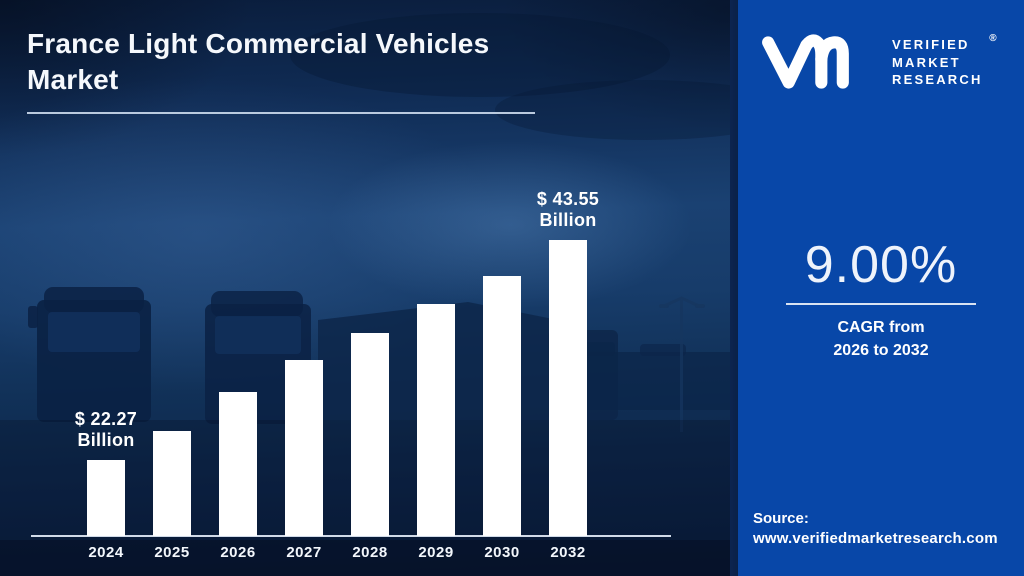 Image resolution: width=1024 pixels, height=576 pixels. What do you see at coordinates (304, 448) in the screenshot?
I see `bar-2027` at bounding box center [304, 448].